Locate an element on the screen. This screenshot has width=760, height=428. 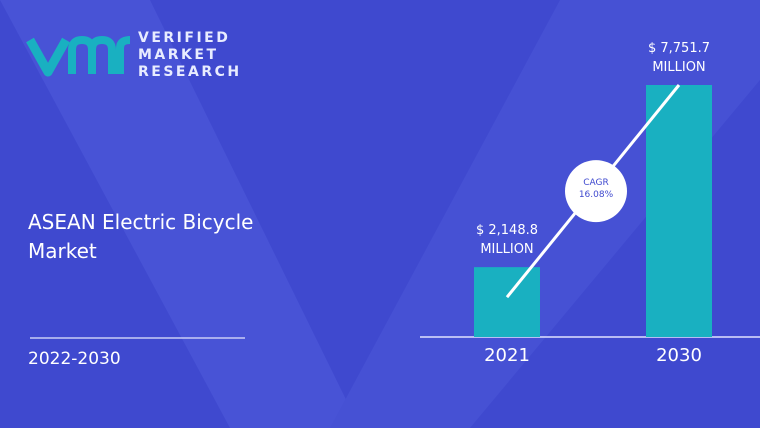
chart-title: ASEAN Electric Bicycle Market is located at coordinates (141, 236).